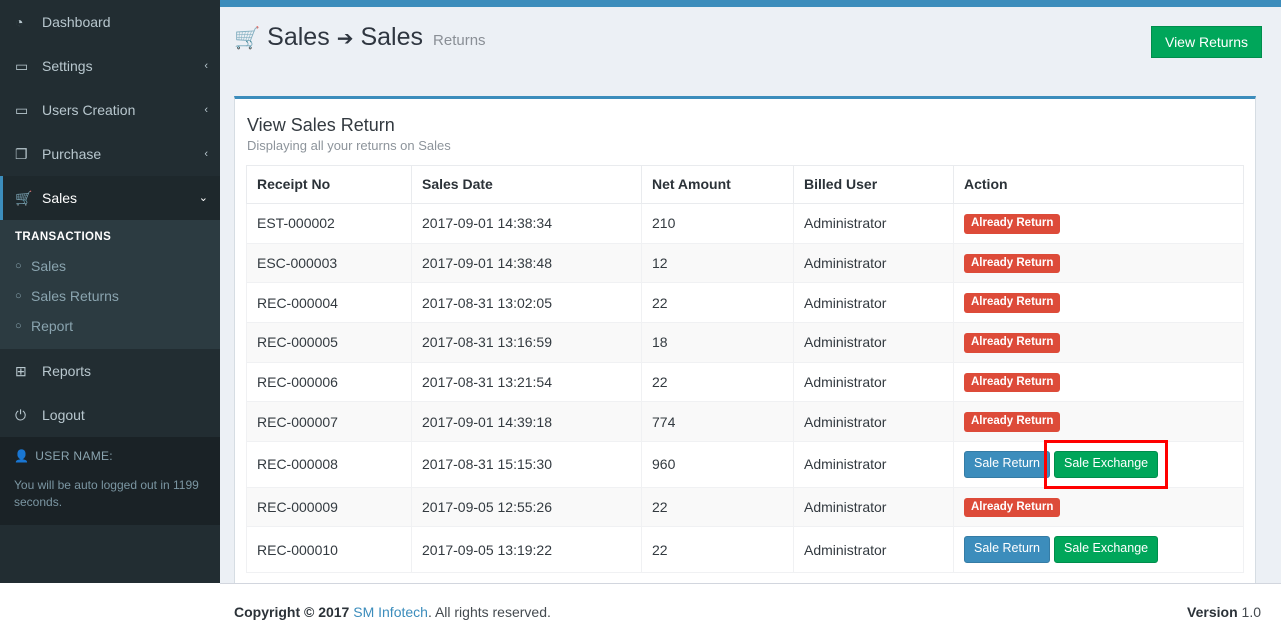 The image size is (1281, 639). Describe the element at coordinates (49, 266) in the screenshot. I see `treeview-item-label: Sales` at that location.